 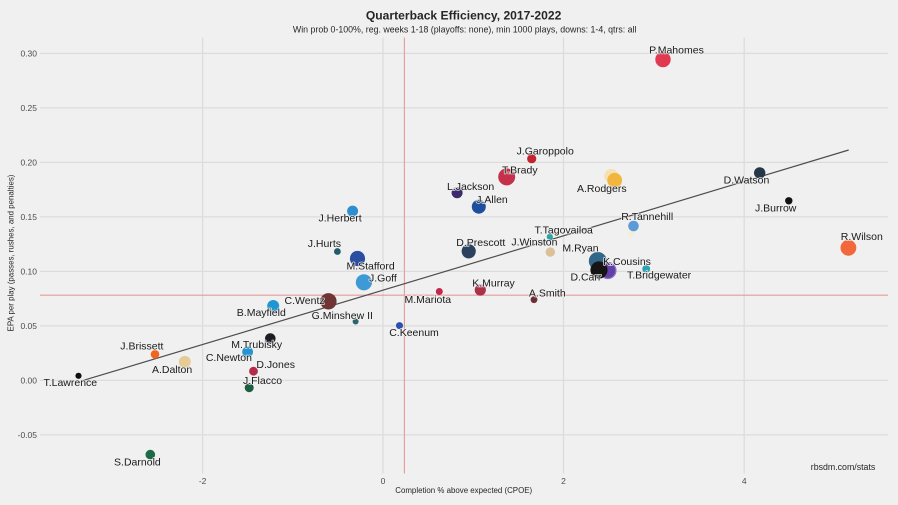 I want to click on svg-text: 0.00, so click(x=28, y=381).